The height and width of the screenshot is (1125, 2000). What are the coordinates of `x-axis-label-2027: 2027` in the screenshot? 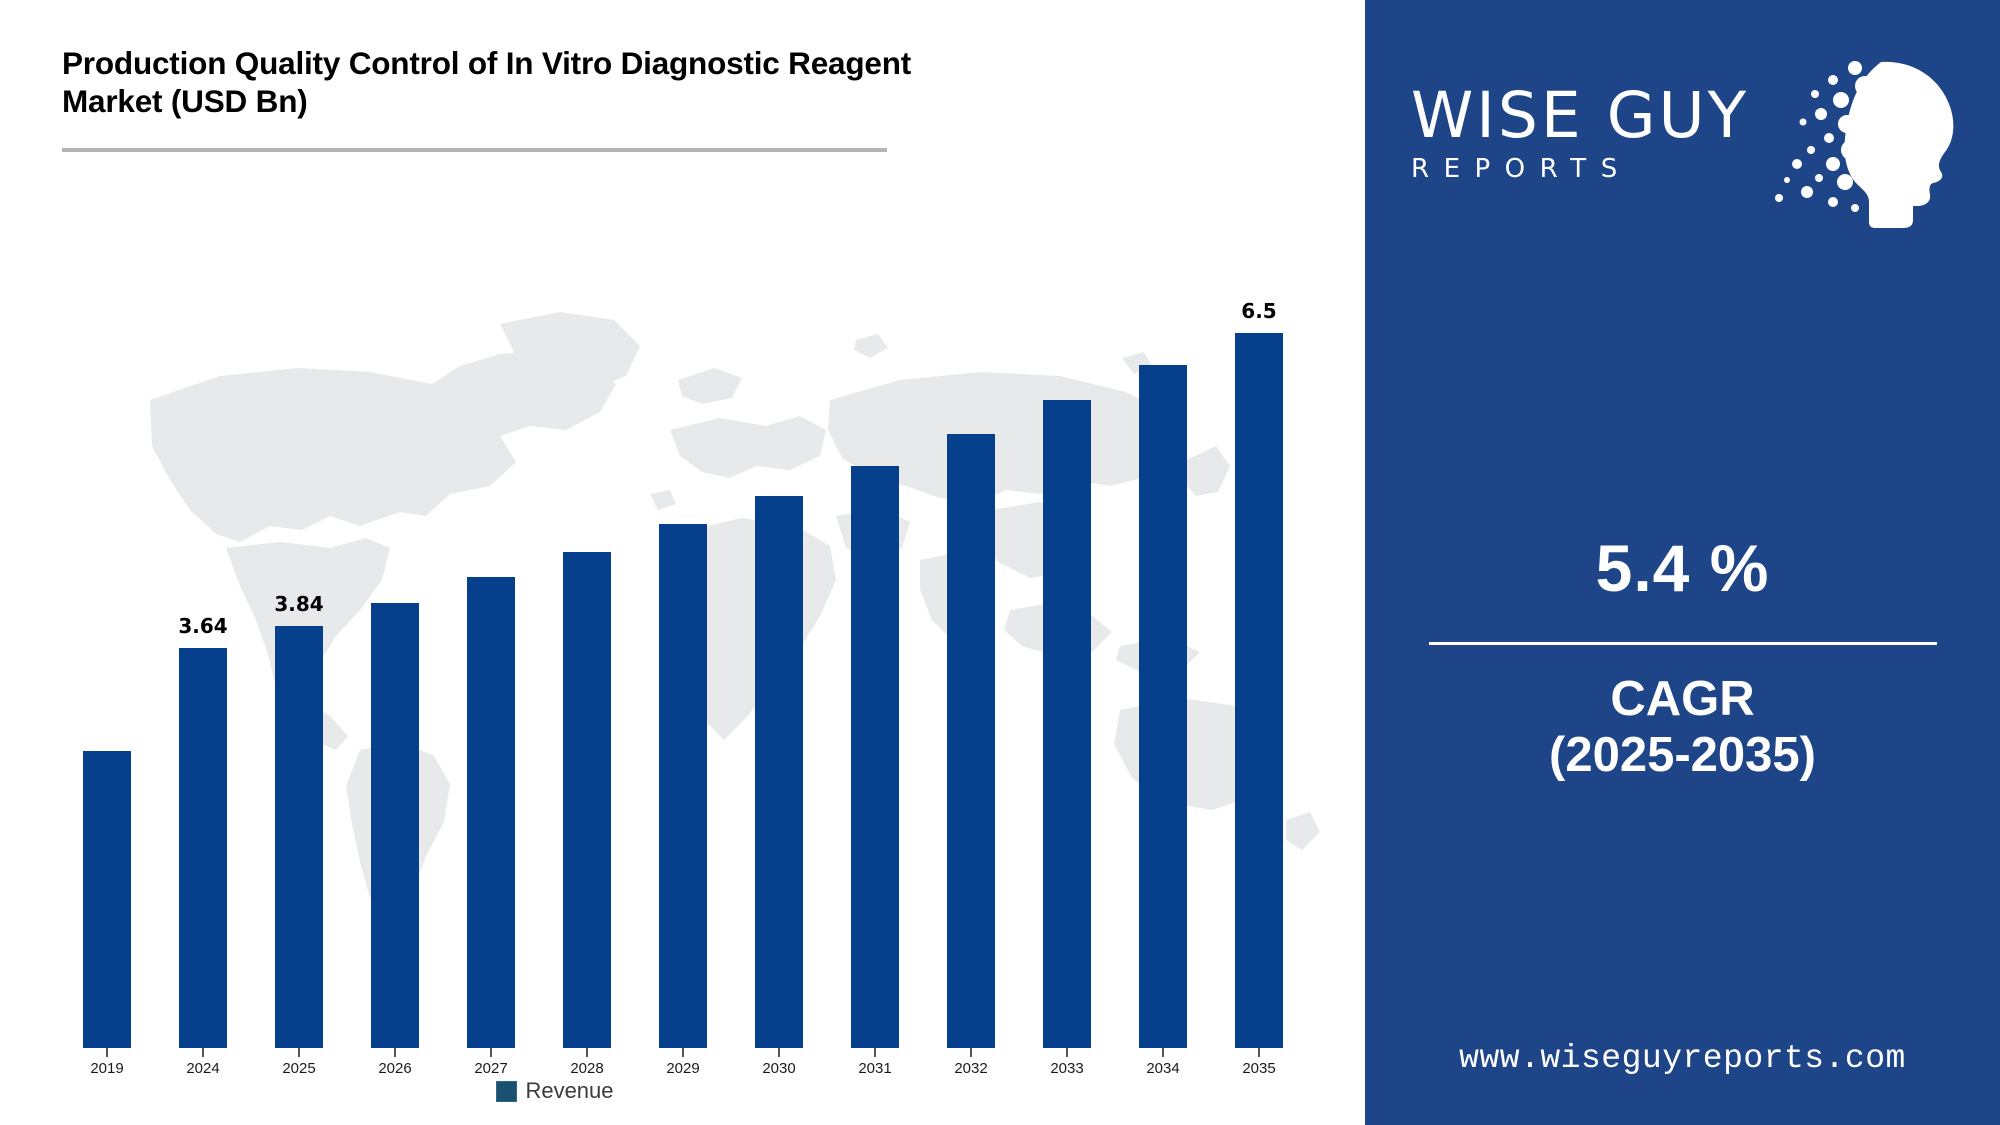 It's located at (491, 1068).